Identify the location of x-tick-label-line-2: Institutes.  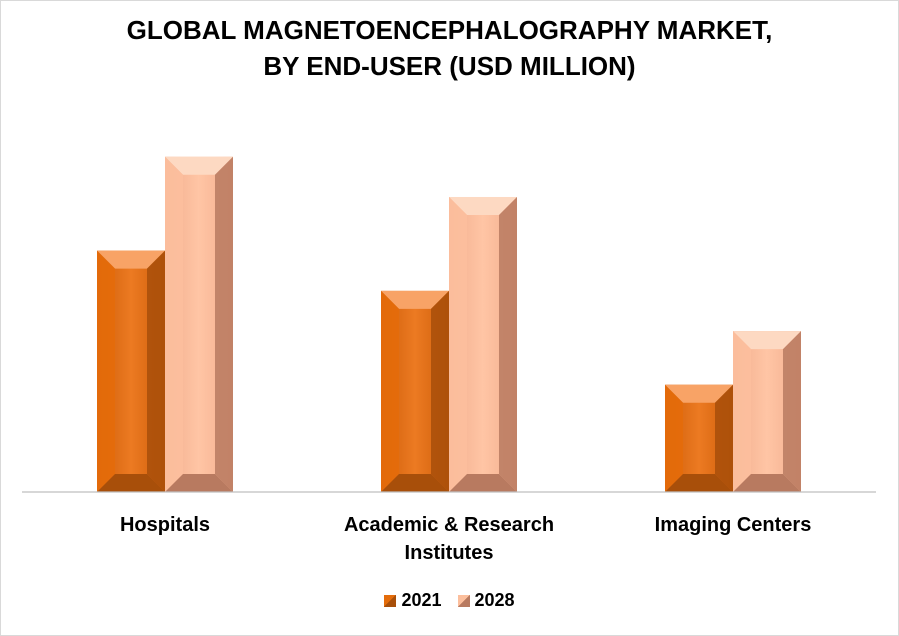
(449, 553).